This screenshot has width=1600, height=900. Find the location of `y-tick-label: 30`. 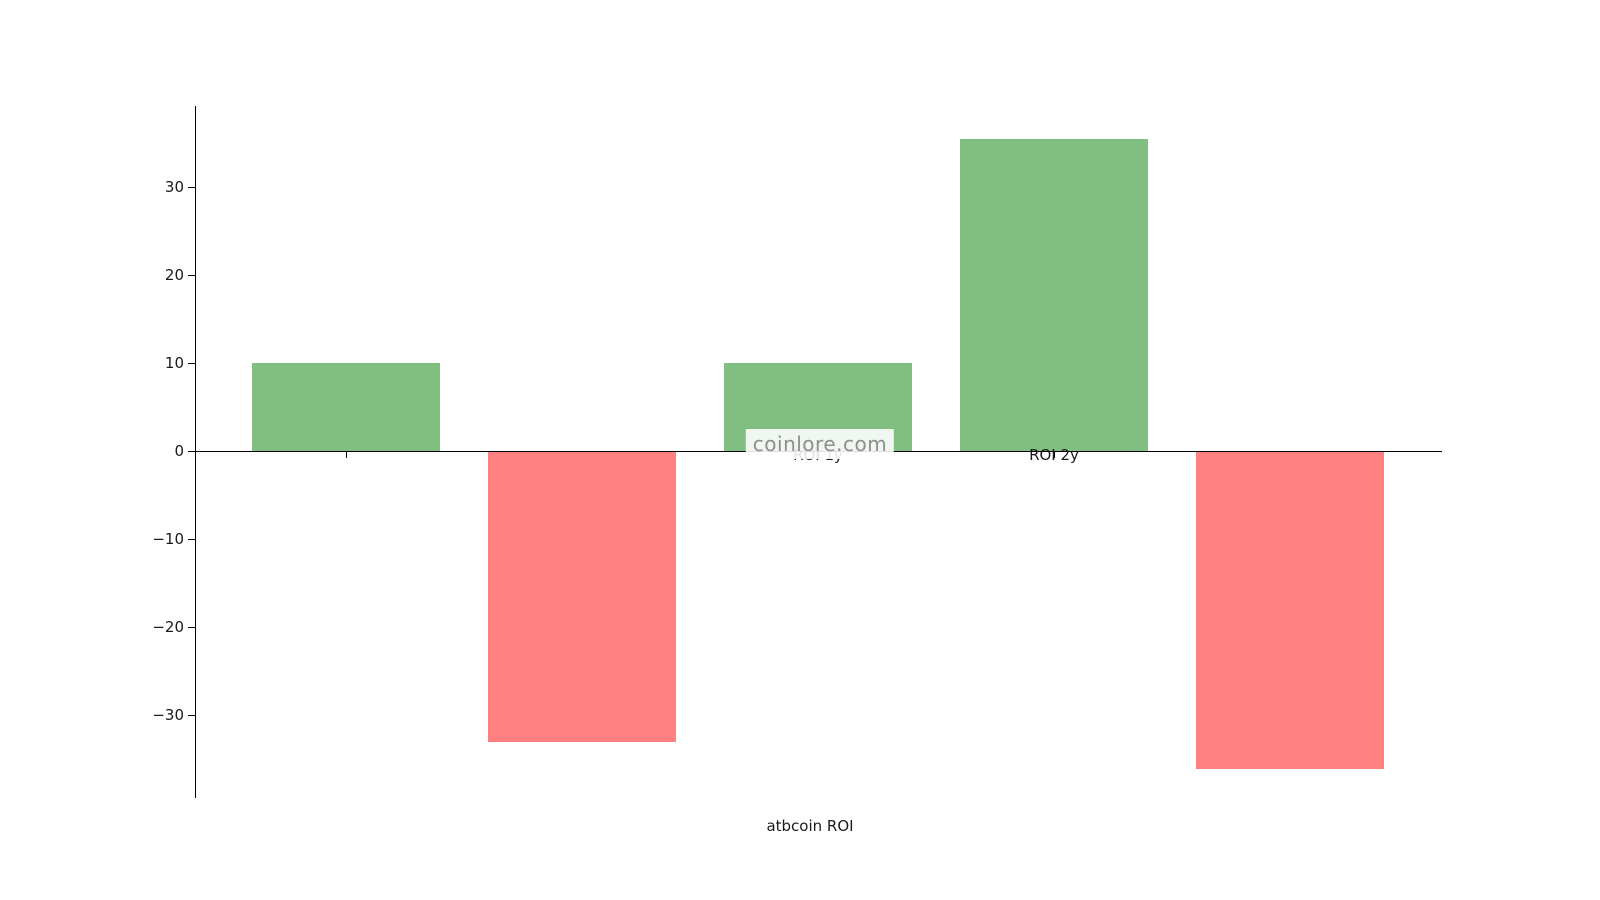

y-tick-label: 30 is located at coordinates (174, 187).